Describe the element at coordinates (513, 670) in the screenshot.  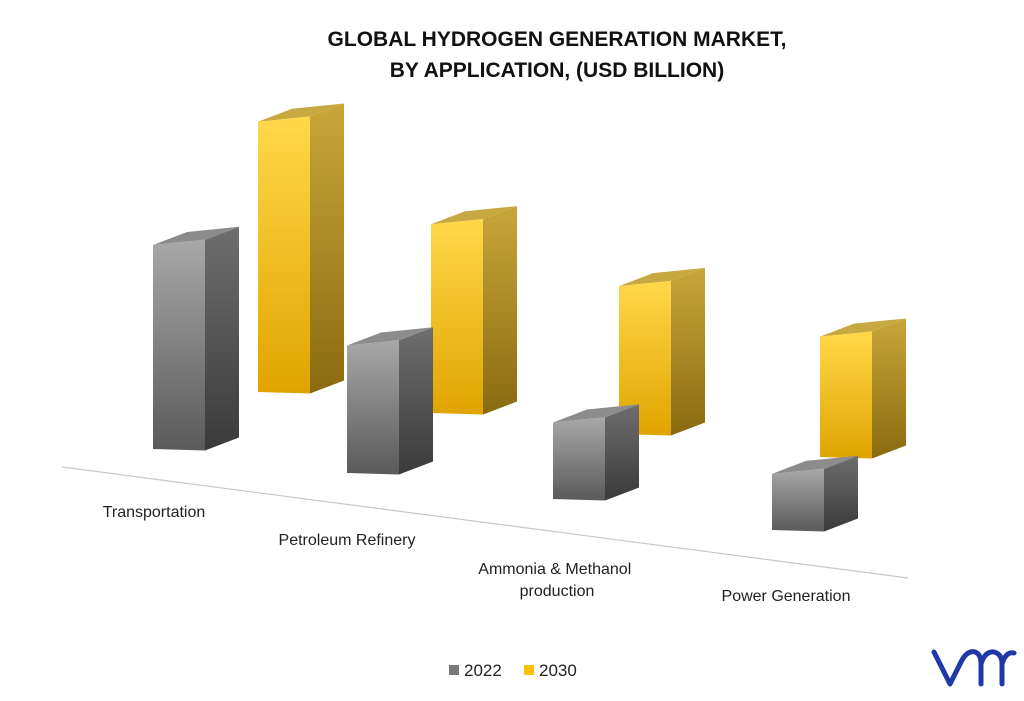
I see `legend: 2022 2030` at that location.